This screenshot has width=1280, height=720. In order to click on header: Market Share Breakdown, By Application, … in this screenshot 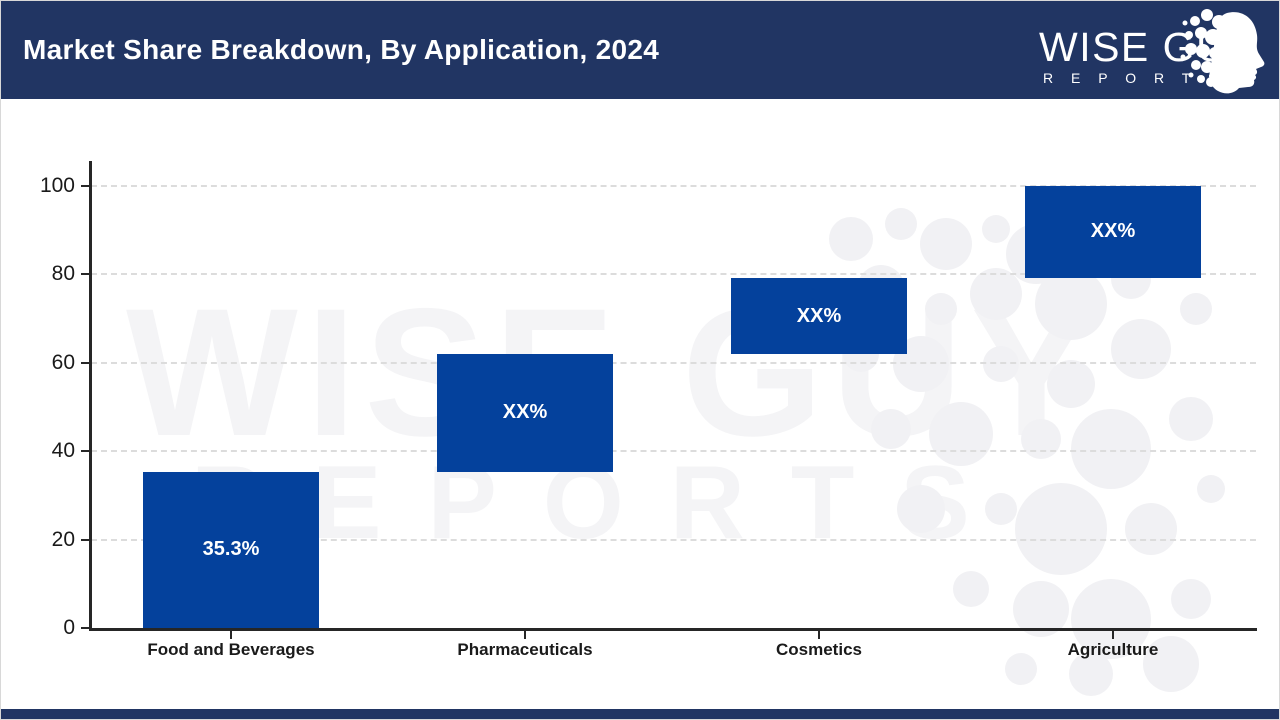, I will do `click(640, 50)`.